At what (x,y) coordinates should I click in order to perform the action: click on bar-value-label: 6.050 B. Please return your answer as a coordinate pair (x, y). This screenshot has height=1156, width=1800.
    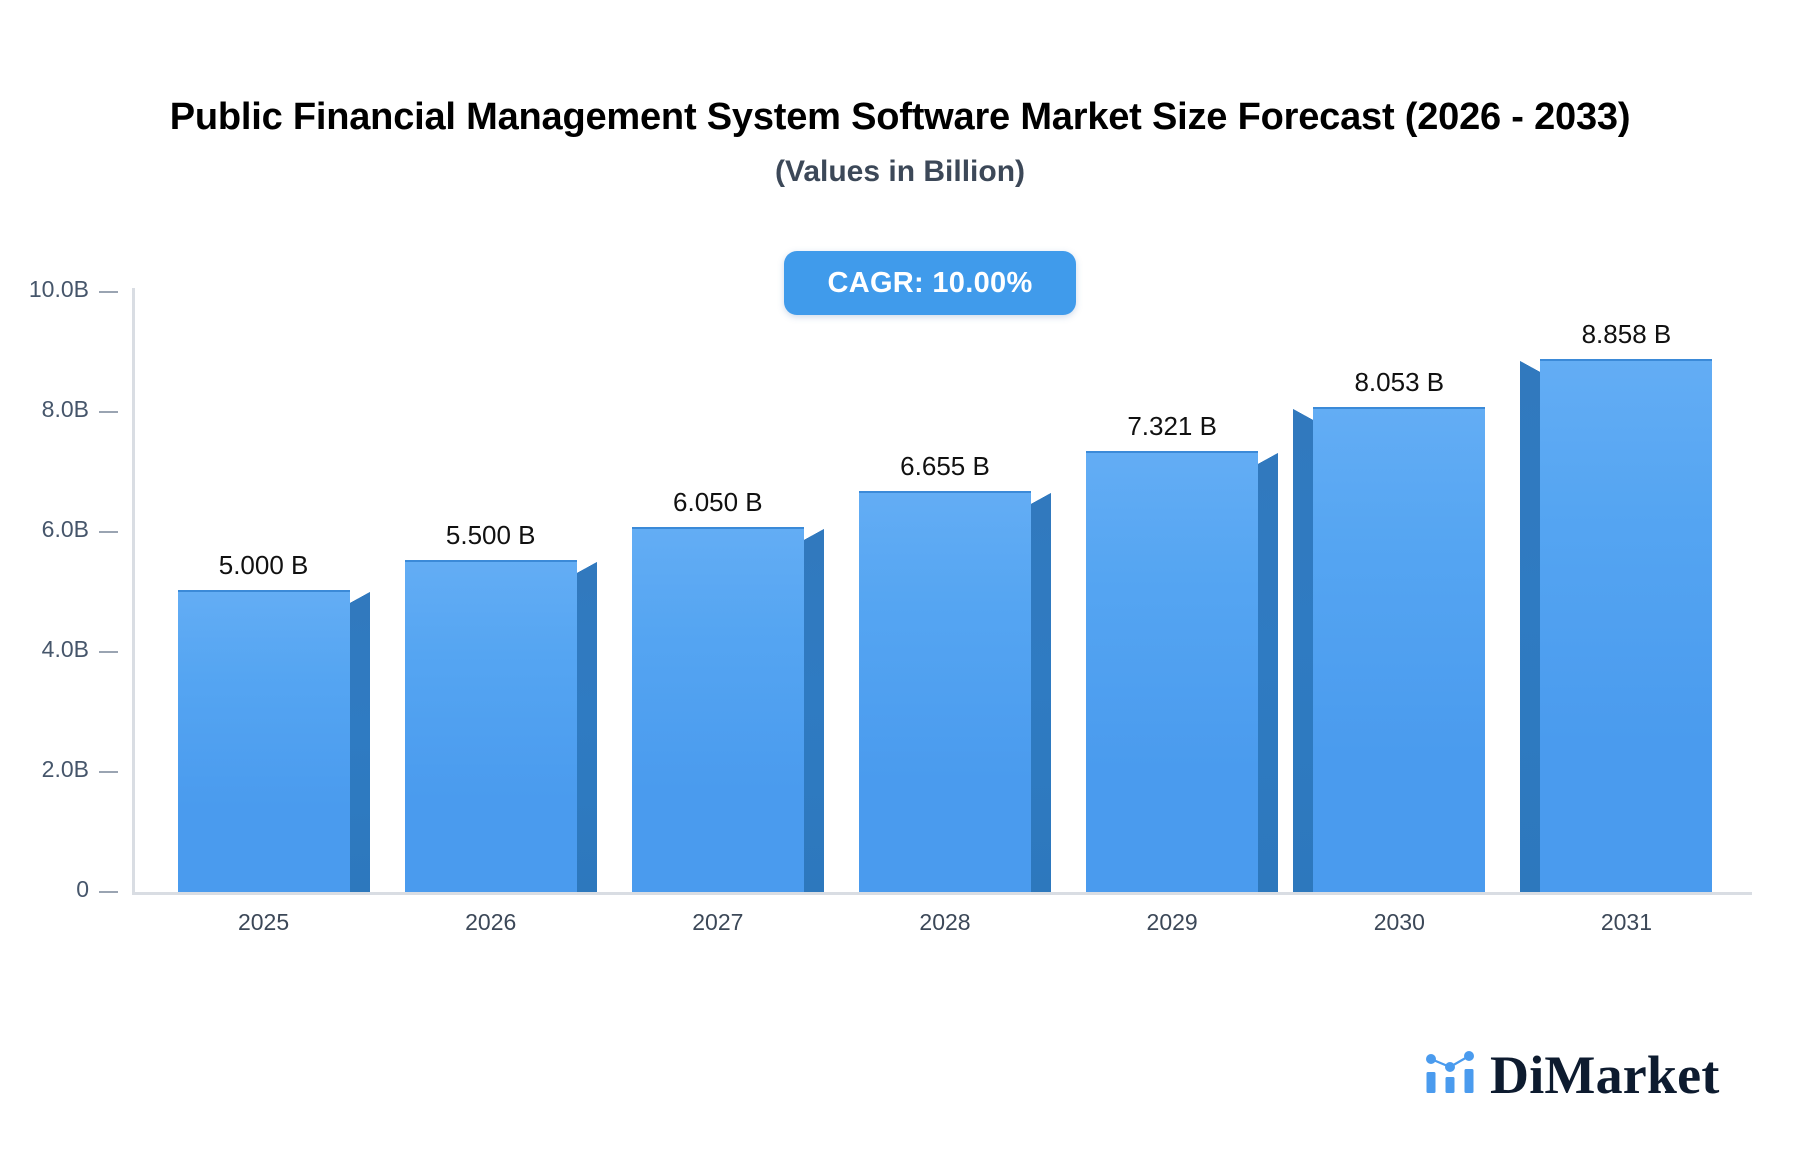
    Looking at the image, I should click on (718, 502).